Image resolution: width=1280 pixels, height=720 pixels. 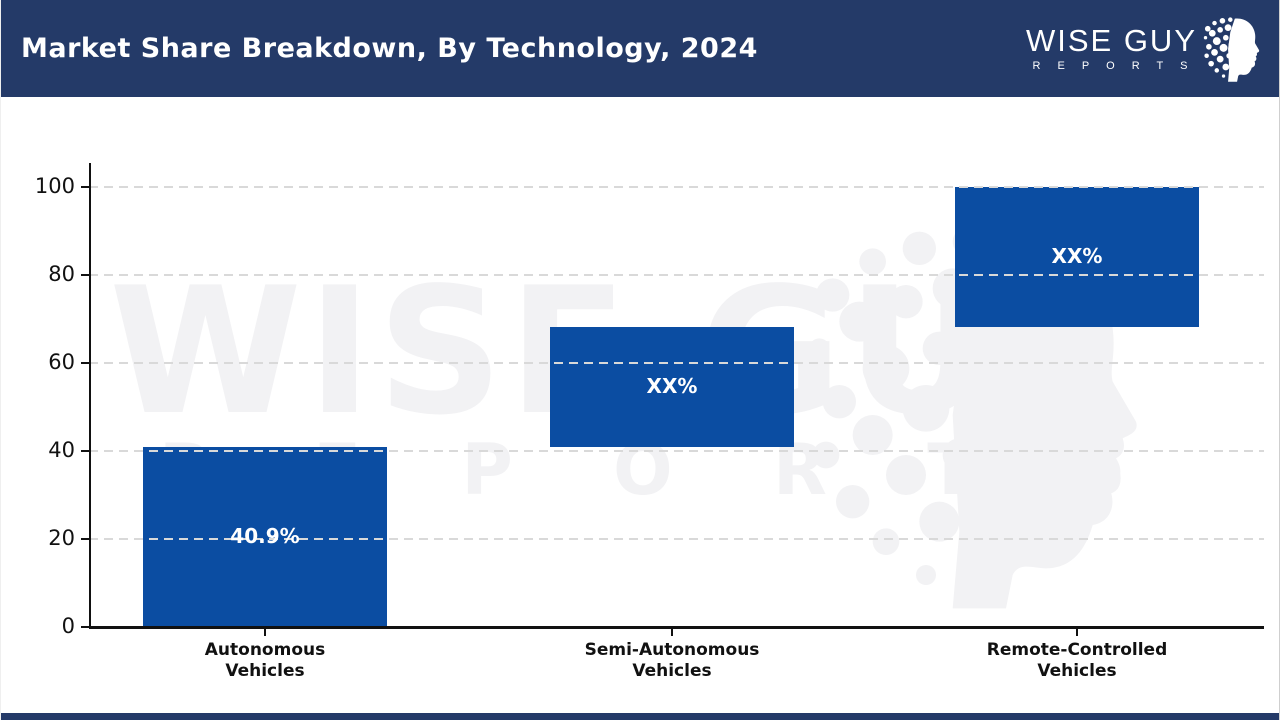 I want to click on y-tick-label-0: 0, so click(x=68, y=626).